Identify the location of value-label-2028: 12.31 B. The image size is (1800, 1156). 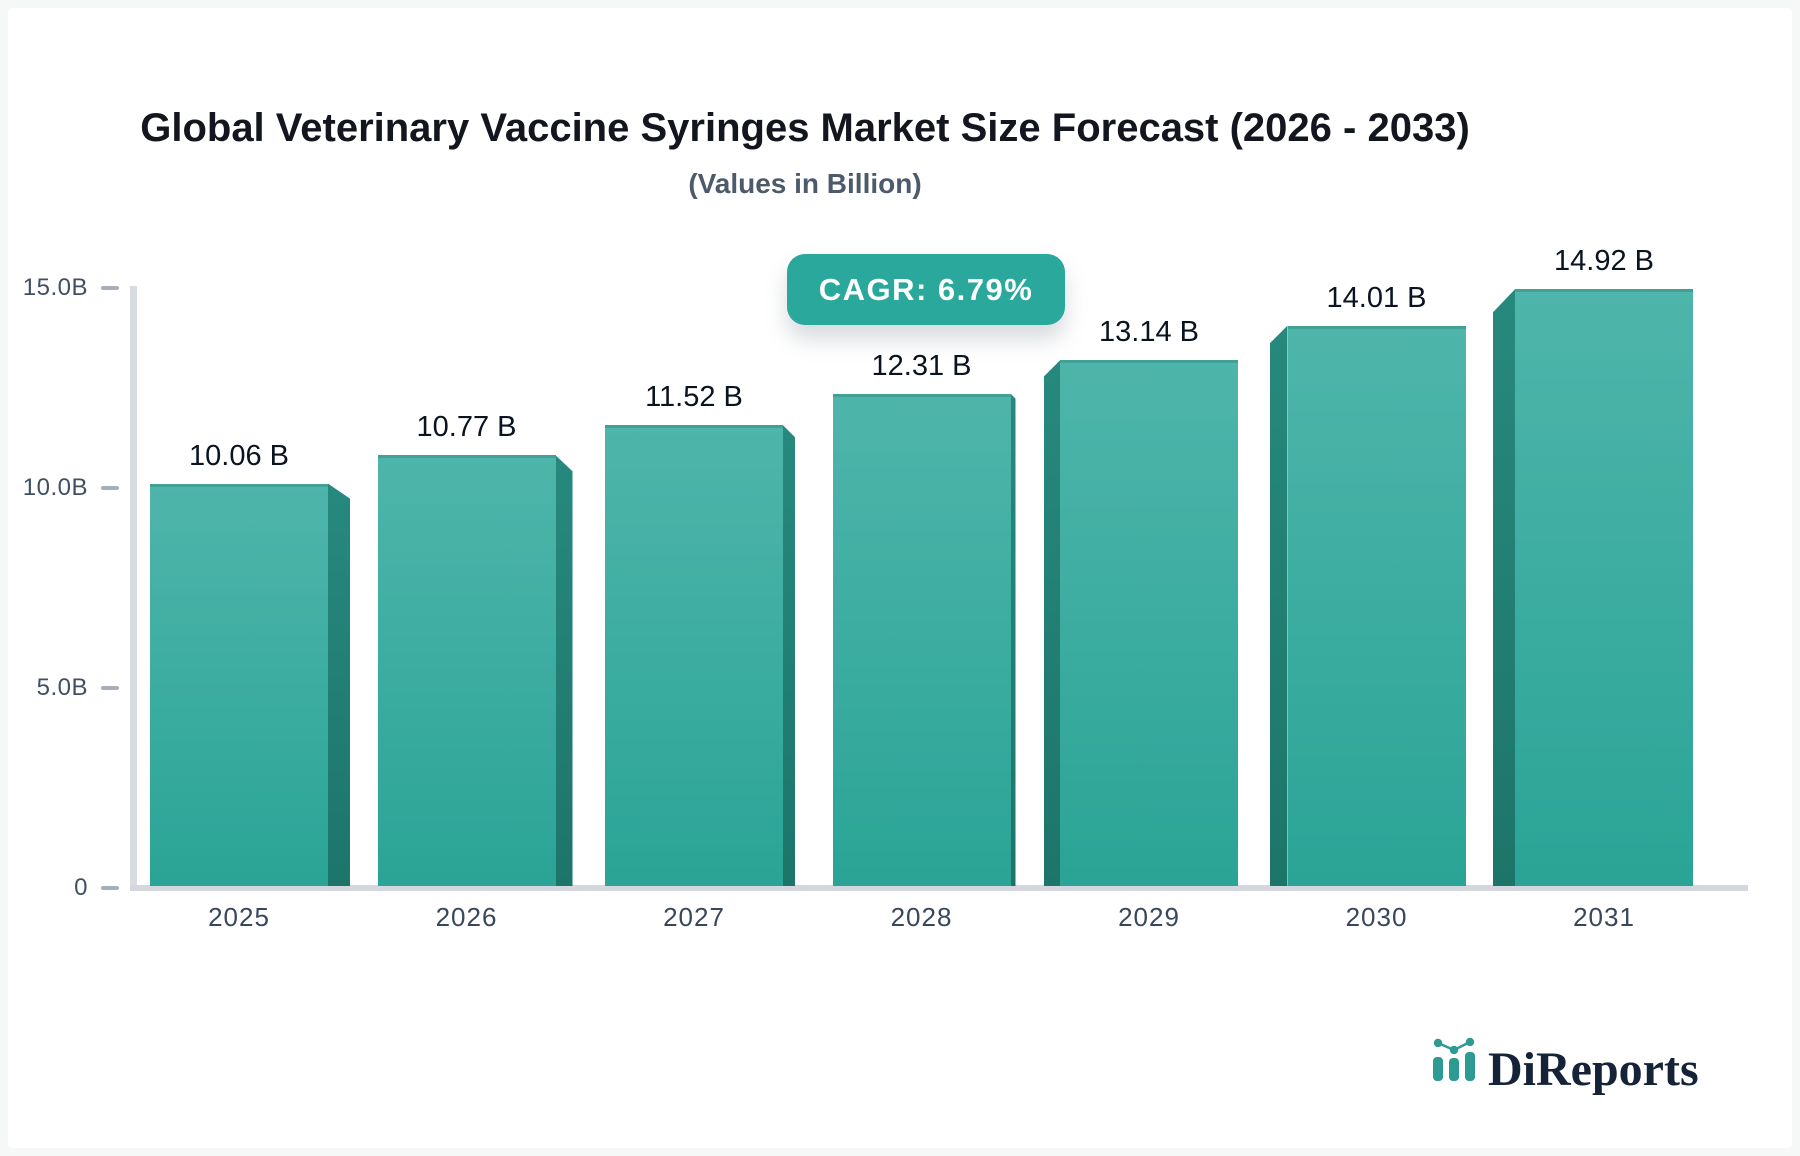
(921, 365).